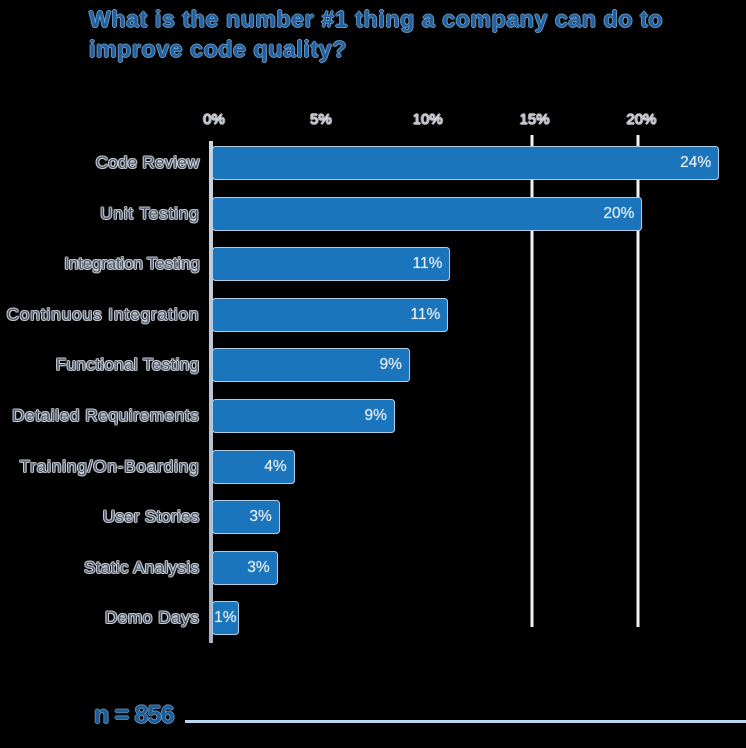 The height and width of the screenshot is (748, 746). I want to click on value-label: 20%, so click(619, 213).